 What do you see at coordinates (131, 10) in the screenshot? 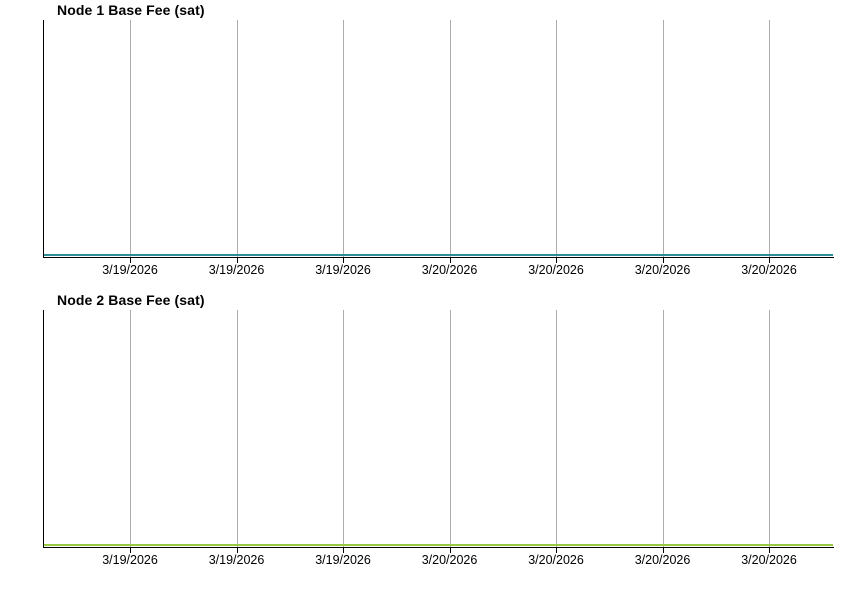
I see `chart-title: Node 1 Base Fee (sat)` at bounding box center [131, 10].